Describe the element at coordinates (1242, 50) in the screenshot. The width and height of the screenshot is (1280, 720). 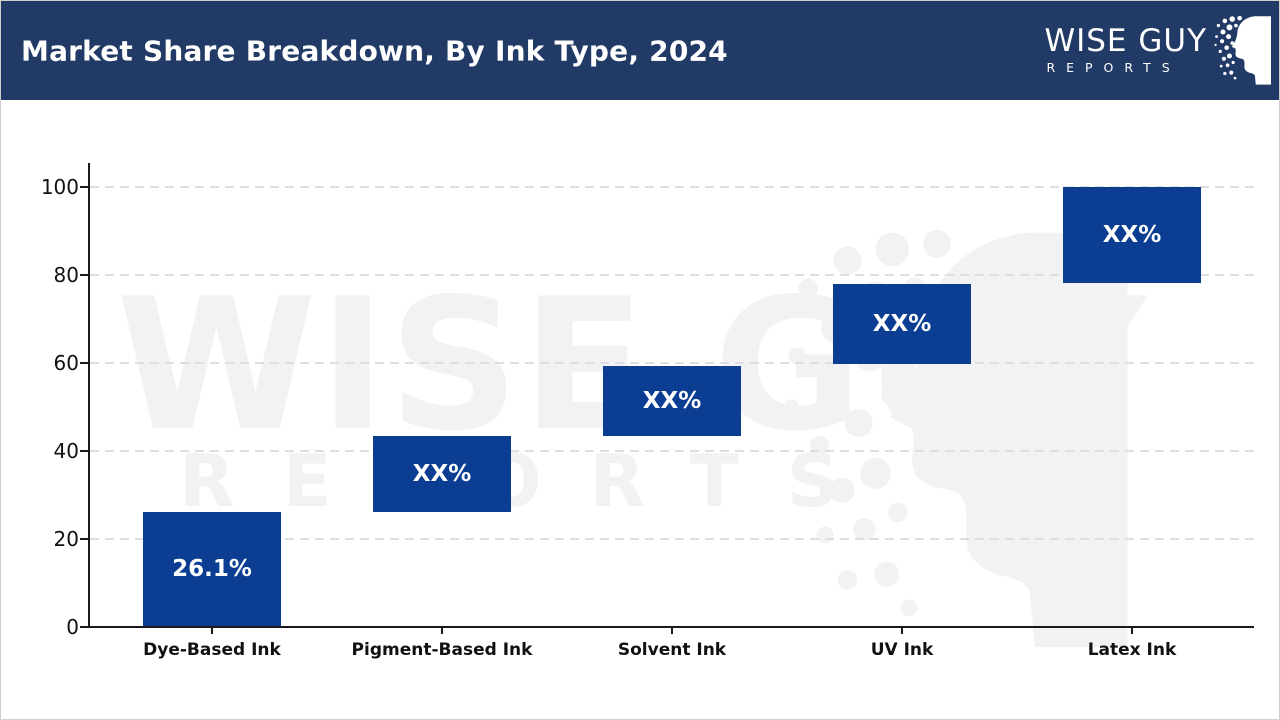
I see `face-profile-icon` at that location.